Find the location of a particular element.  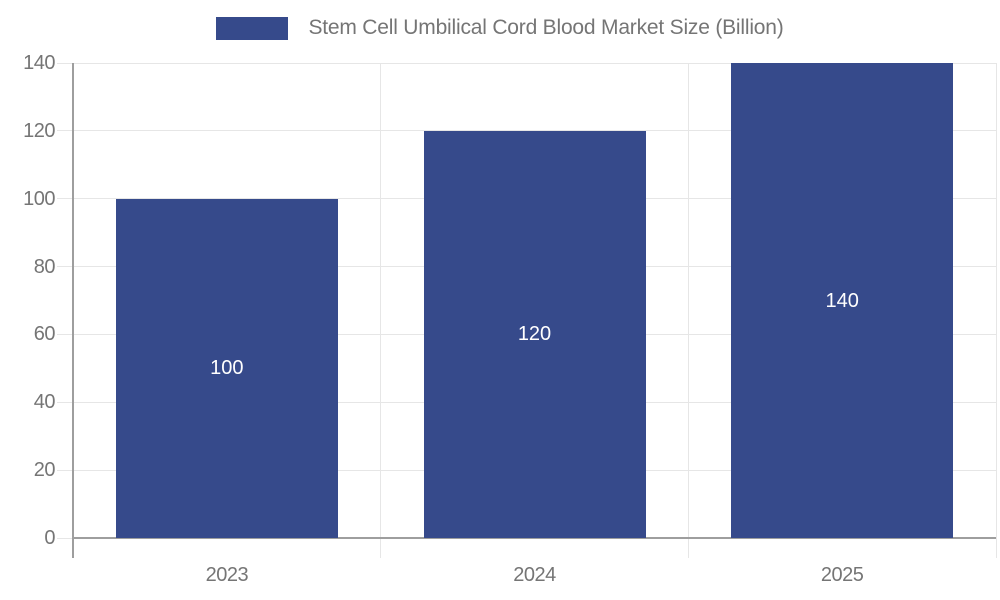

x-axis-category-label: 2024 is located at coordinates (534, 575).